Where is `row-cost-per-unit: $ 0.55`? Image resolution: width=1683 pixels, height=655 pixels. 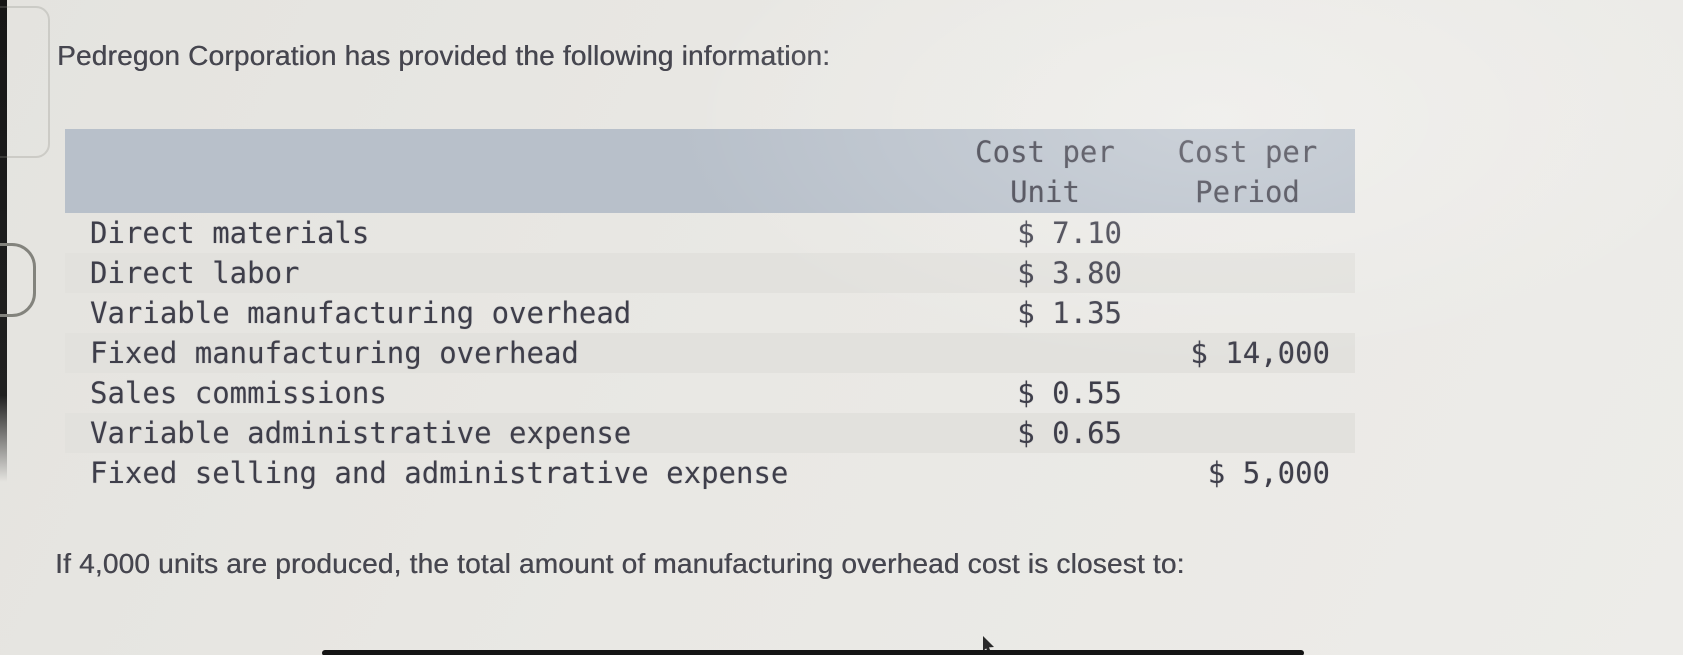
row-cost-per-unit: $ 0.55 is located at coordinates (1069, 393).